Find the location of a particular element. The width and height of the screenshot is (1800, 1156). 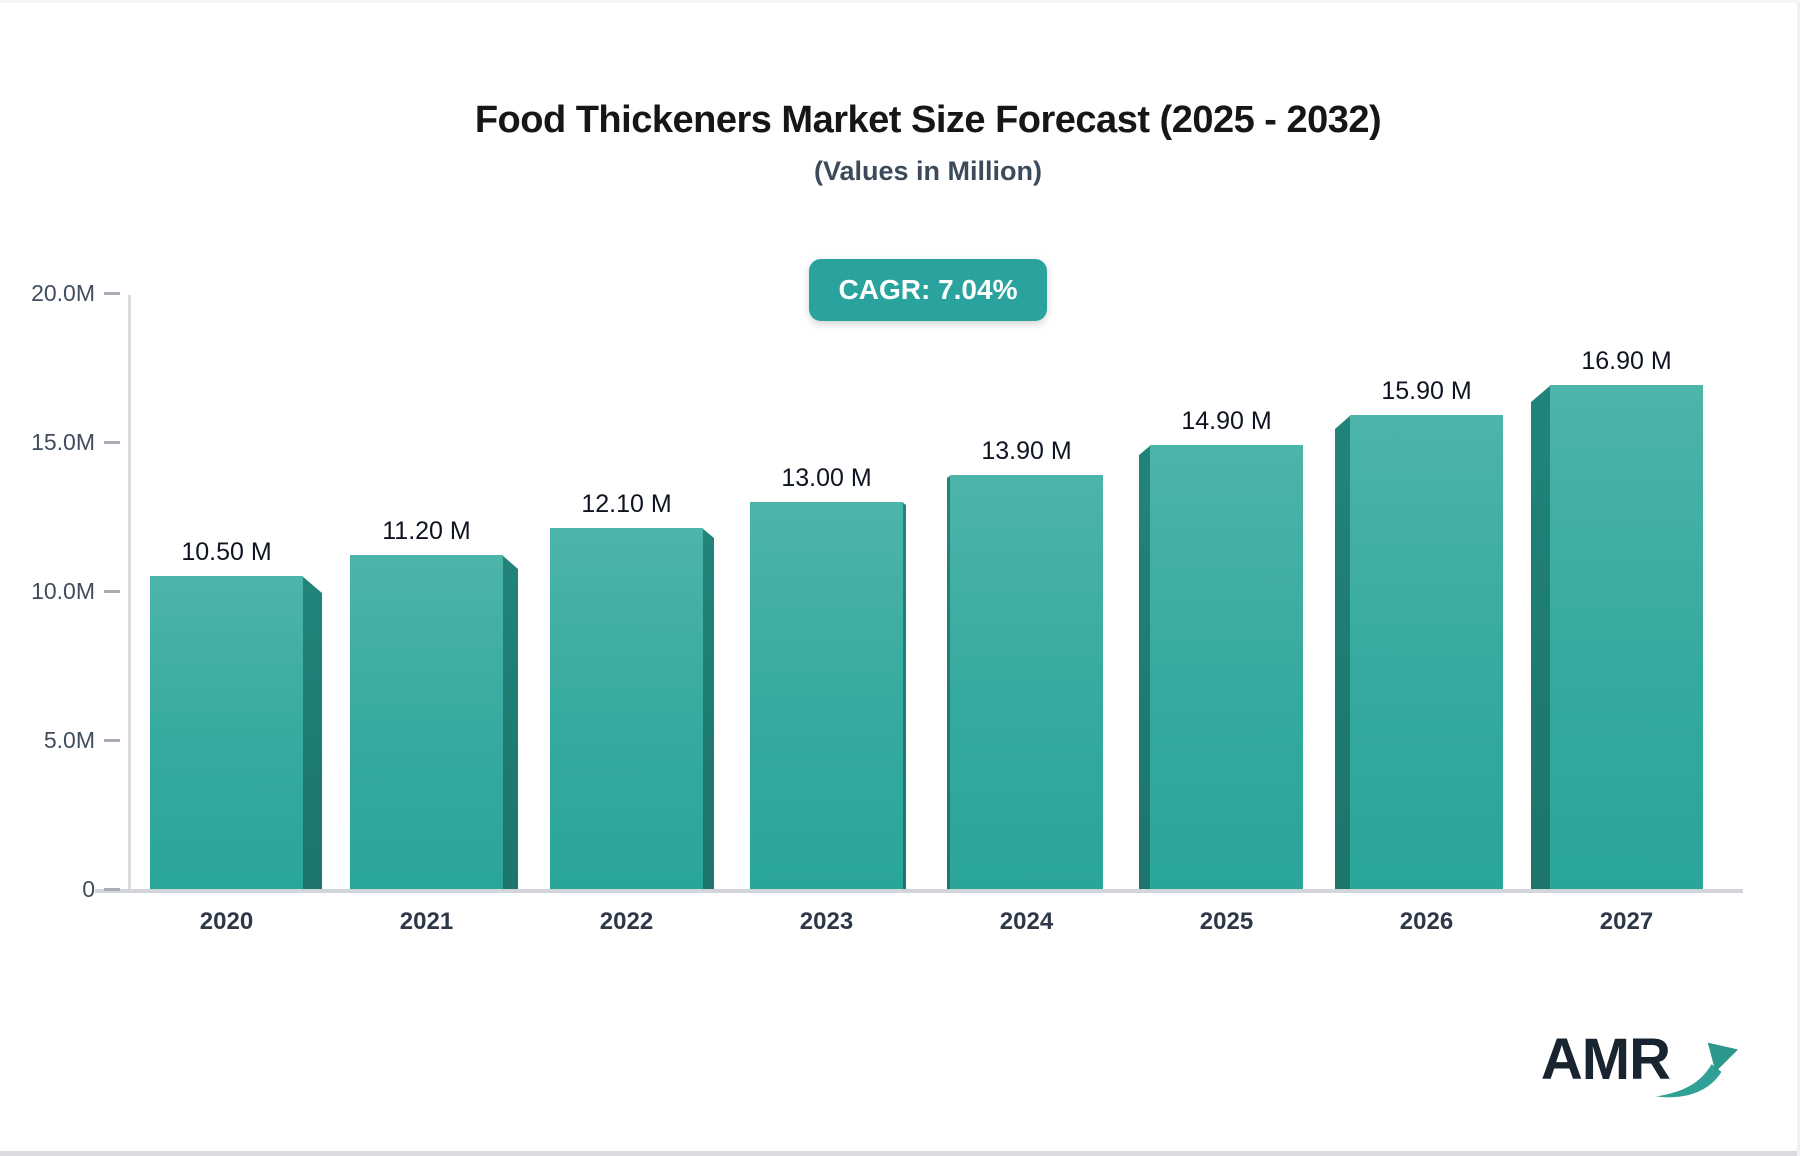

bar-value-label: 15.90 M is located at coordinates (1426, 391).